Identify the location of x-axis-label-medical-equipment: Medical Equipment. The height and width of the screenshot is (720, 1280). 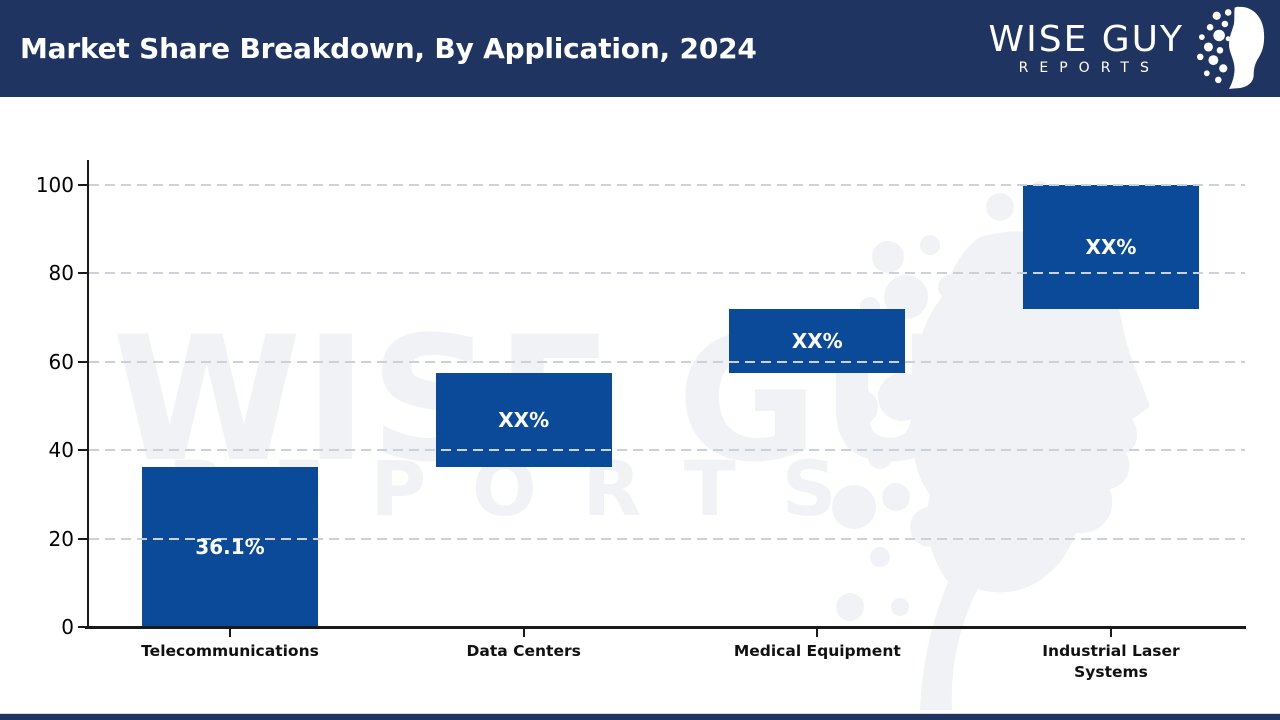
(817, 651).